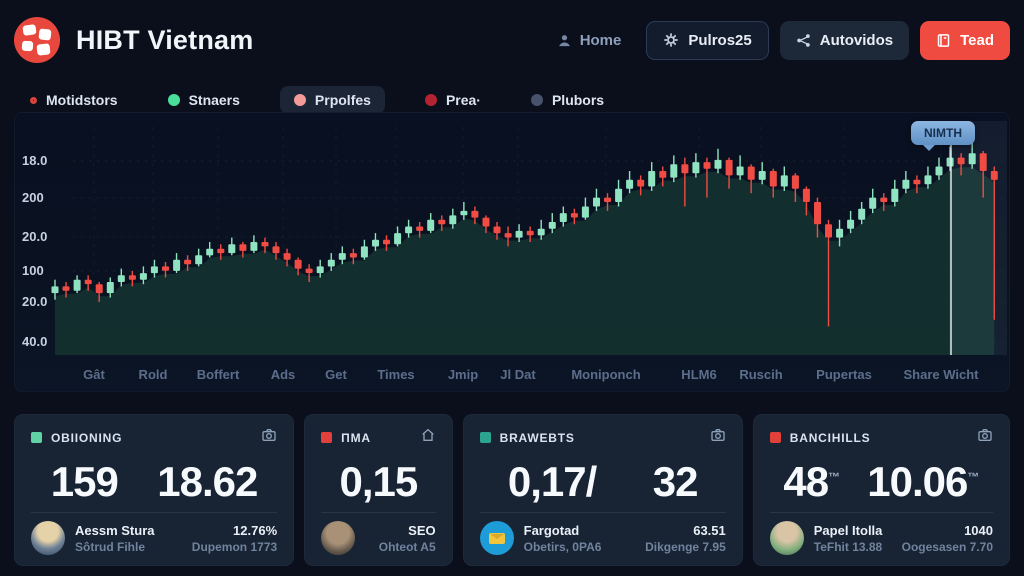 Image resolution: width=1024 pixels, height=576 pixels. Describe the element at coordinates (35, 341) in the screenshot. I see `y-axis-tick: 40.0` at that location.